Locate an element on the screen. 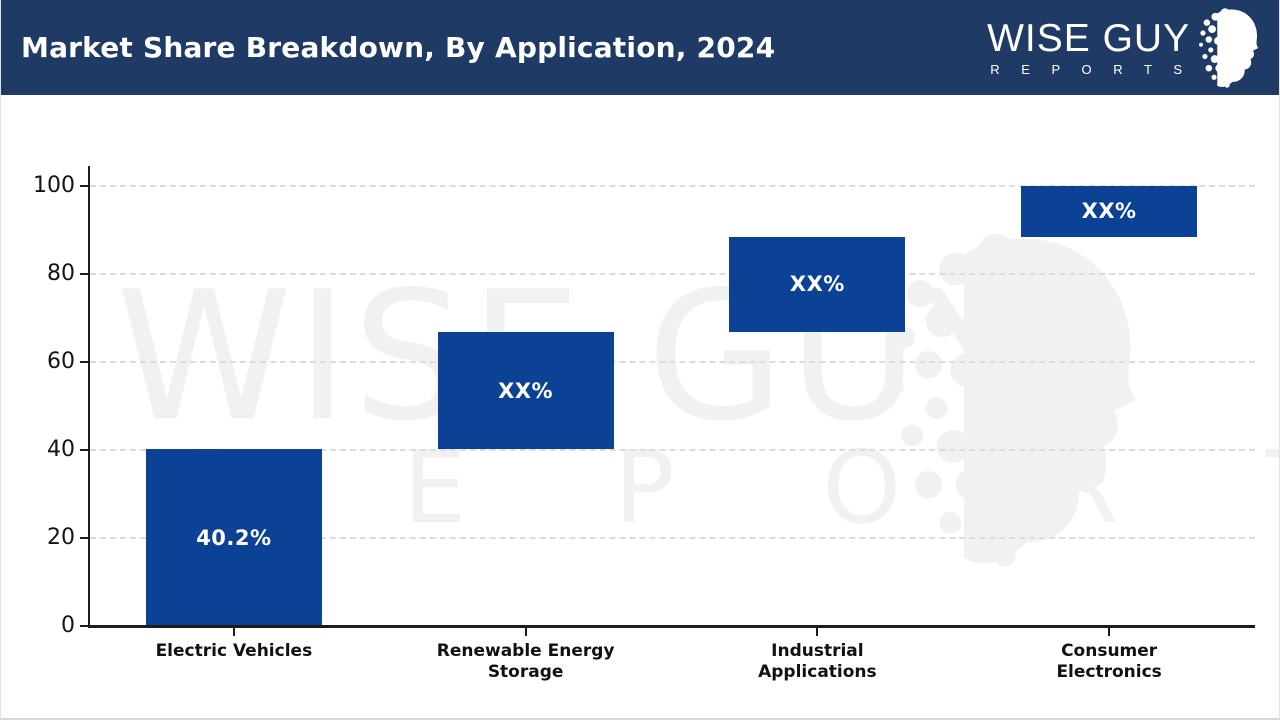 This screenshot has width=1280, height=720. y-tick-label-0: 0 is located at coordinates (68, 625).